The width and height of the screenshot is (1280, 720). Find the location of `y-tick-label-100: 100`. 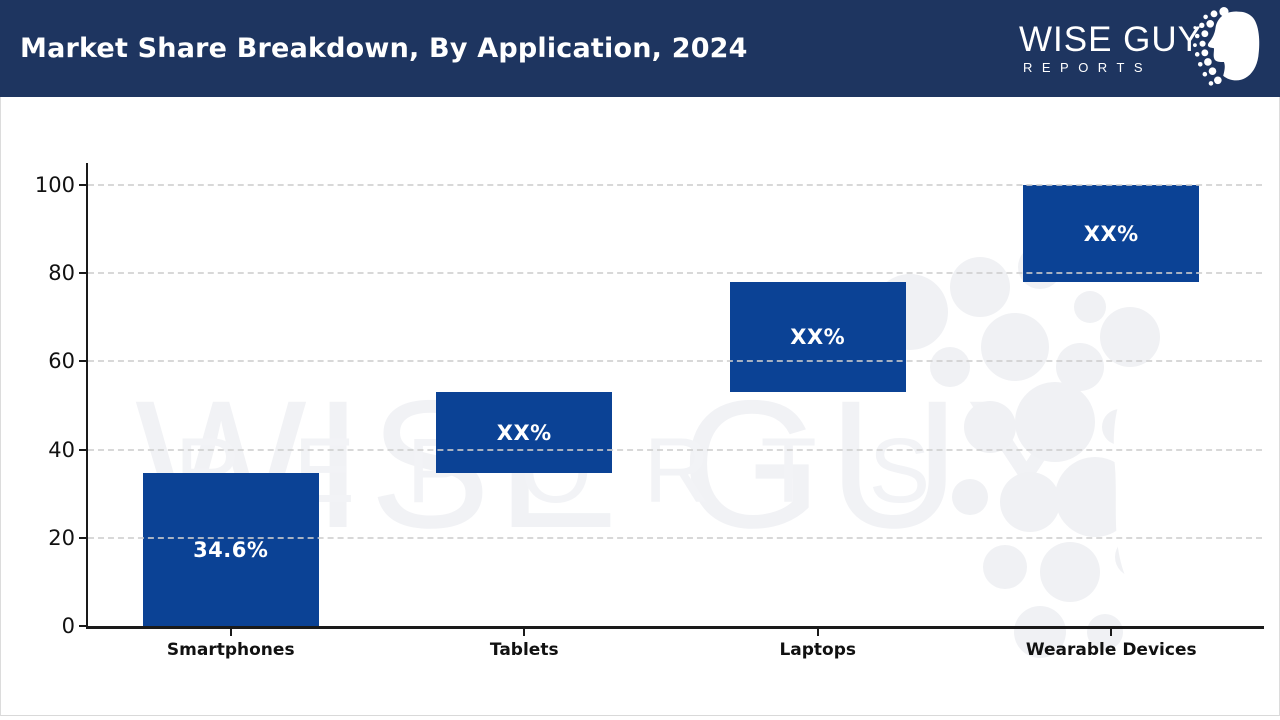

y-tick-label-100: 100 is located at coordinates (54, 185).